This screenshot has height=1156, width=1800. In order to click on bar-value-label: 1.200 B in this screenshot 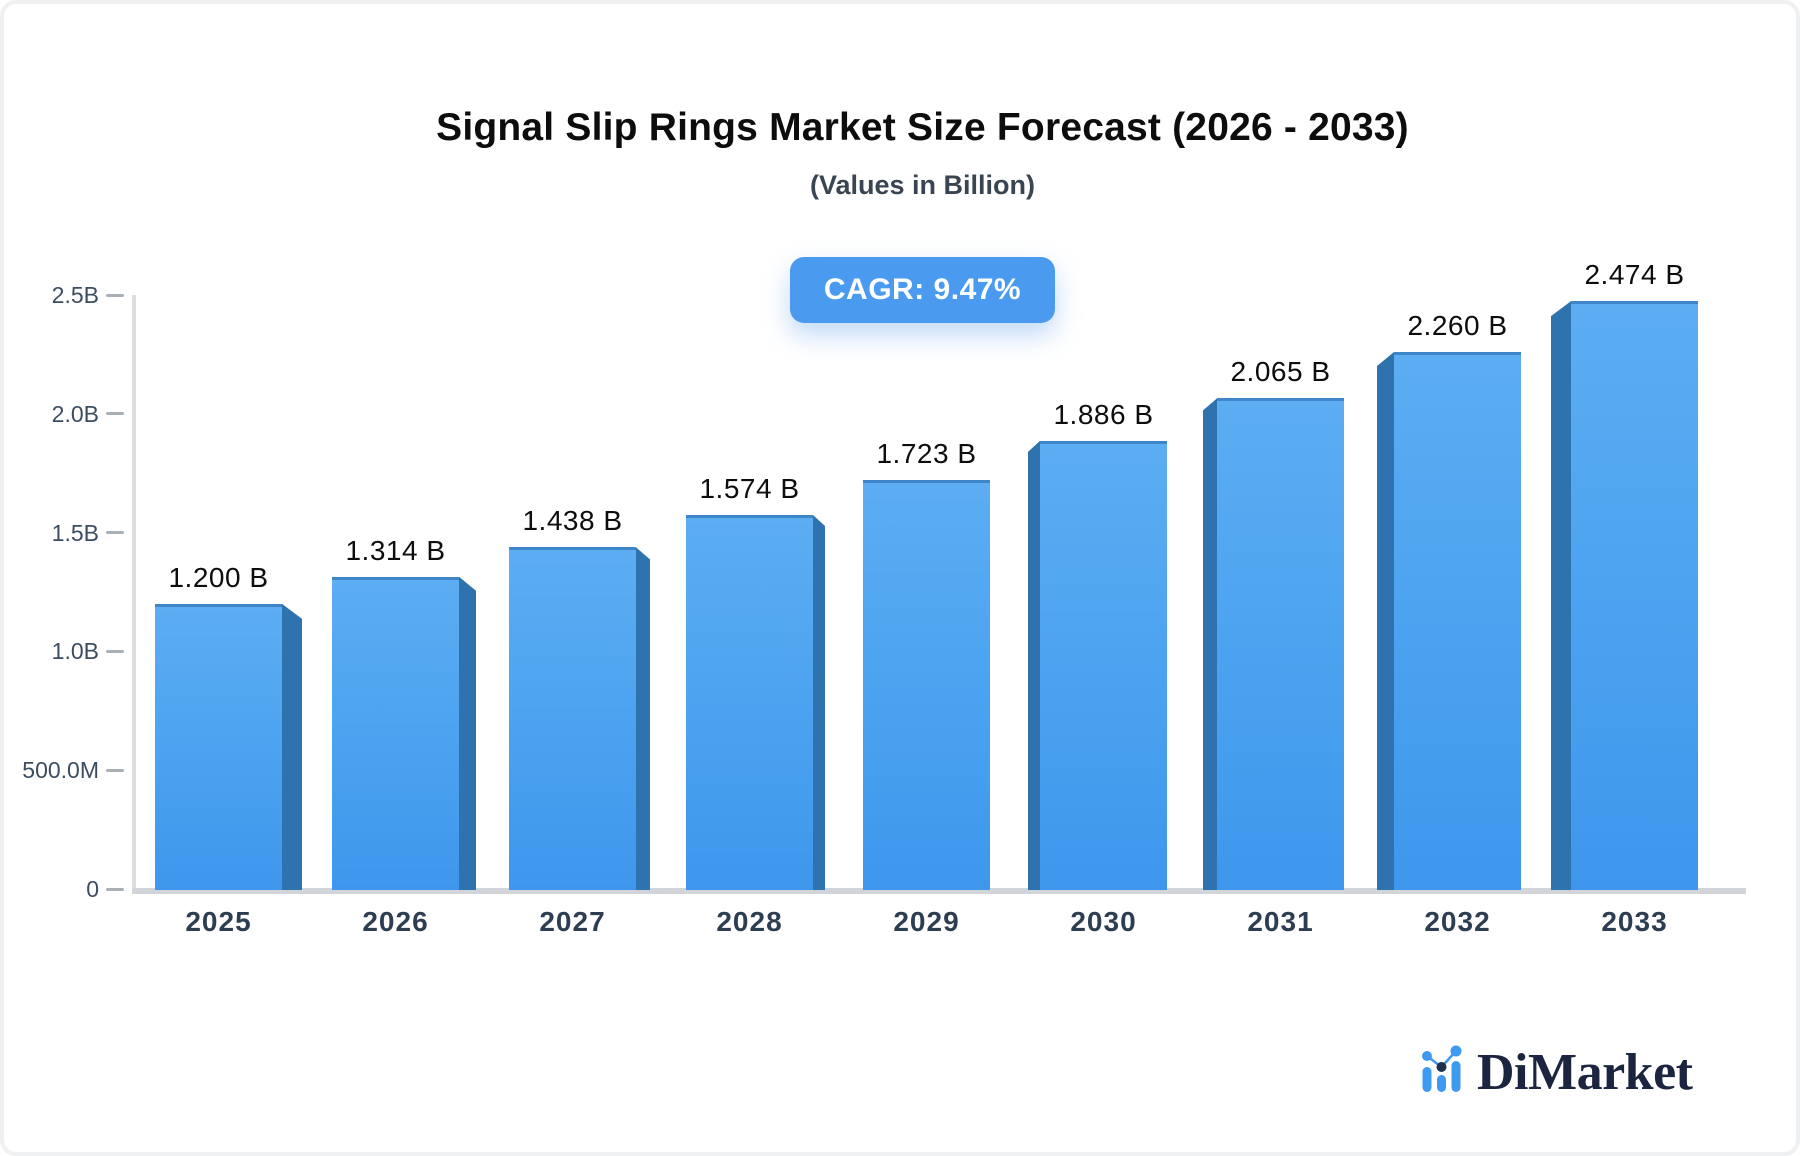, I will do `click(218, 577)`.